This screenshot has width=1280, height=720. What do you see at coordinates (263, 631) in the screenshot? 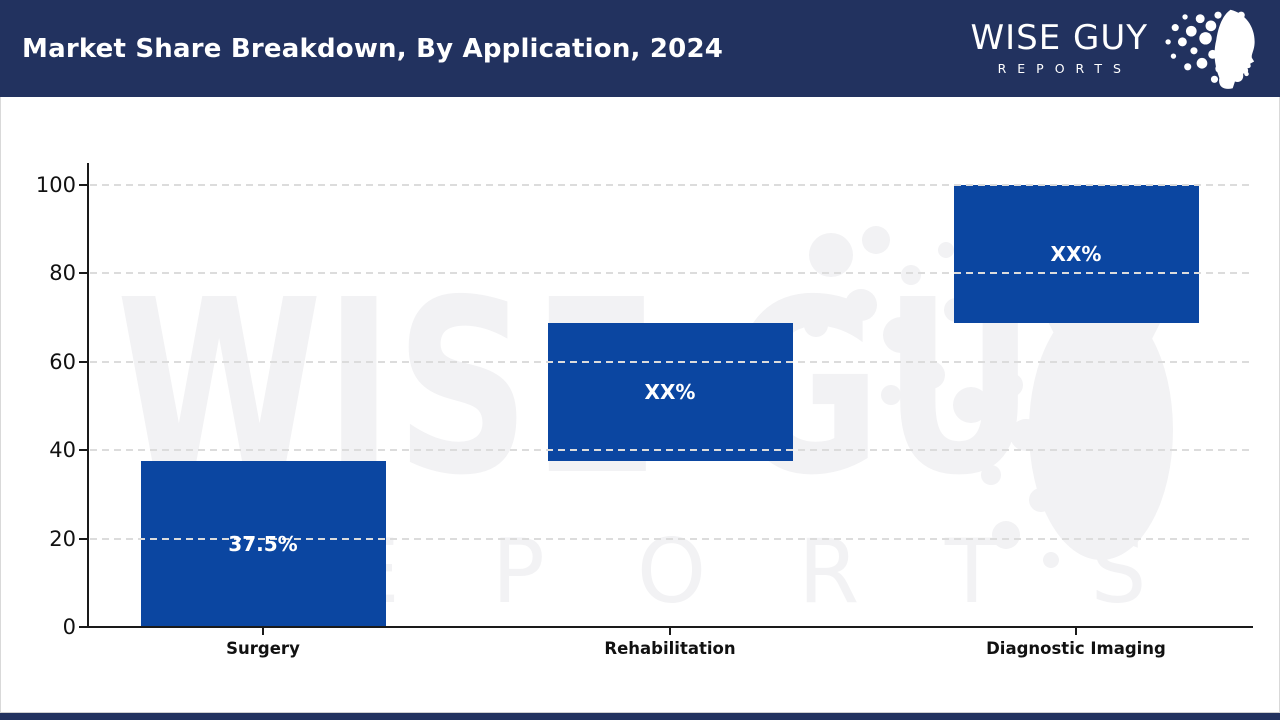
I see `x-tick-surgery` at bounding box center [263, 631].